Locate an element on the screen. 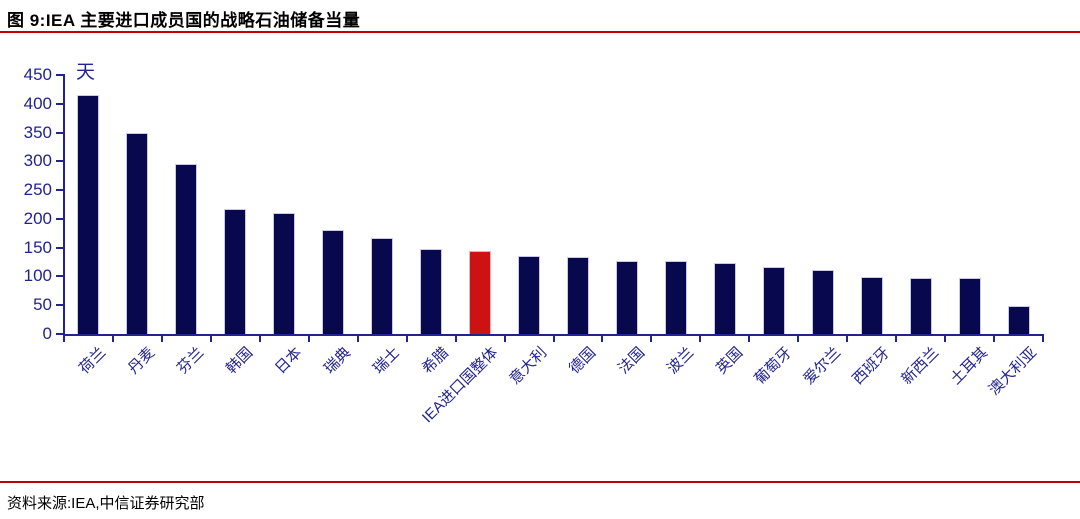 This screenshot has width=1080, height=519. bar-瑞士 is located at coordinates (382, 286).